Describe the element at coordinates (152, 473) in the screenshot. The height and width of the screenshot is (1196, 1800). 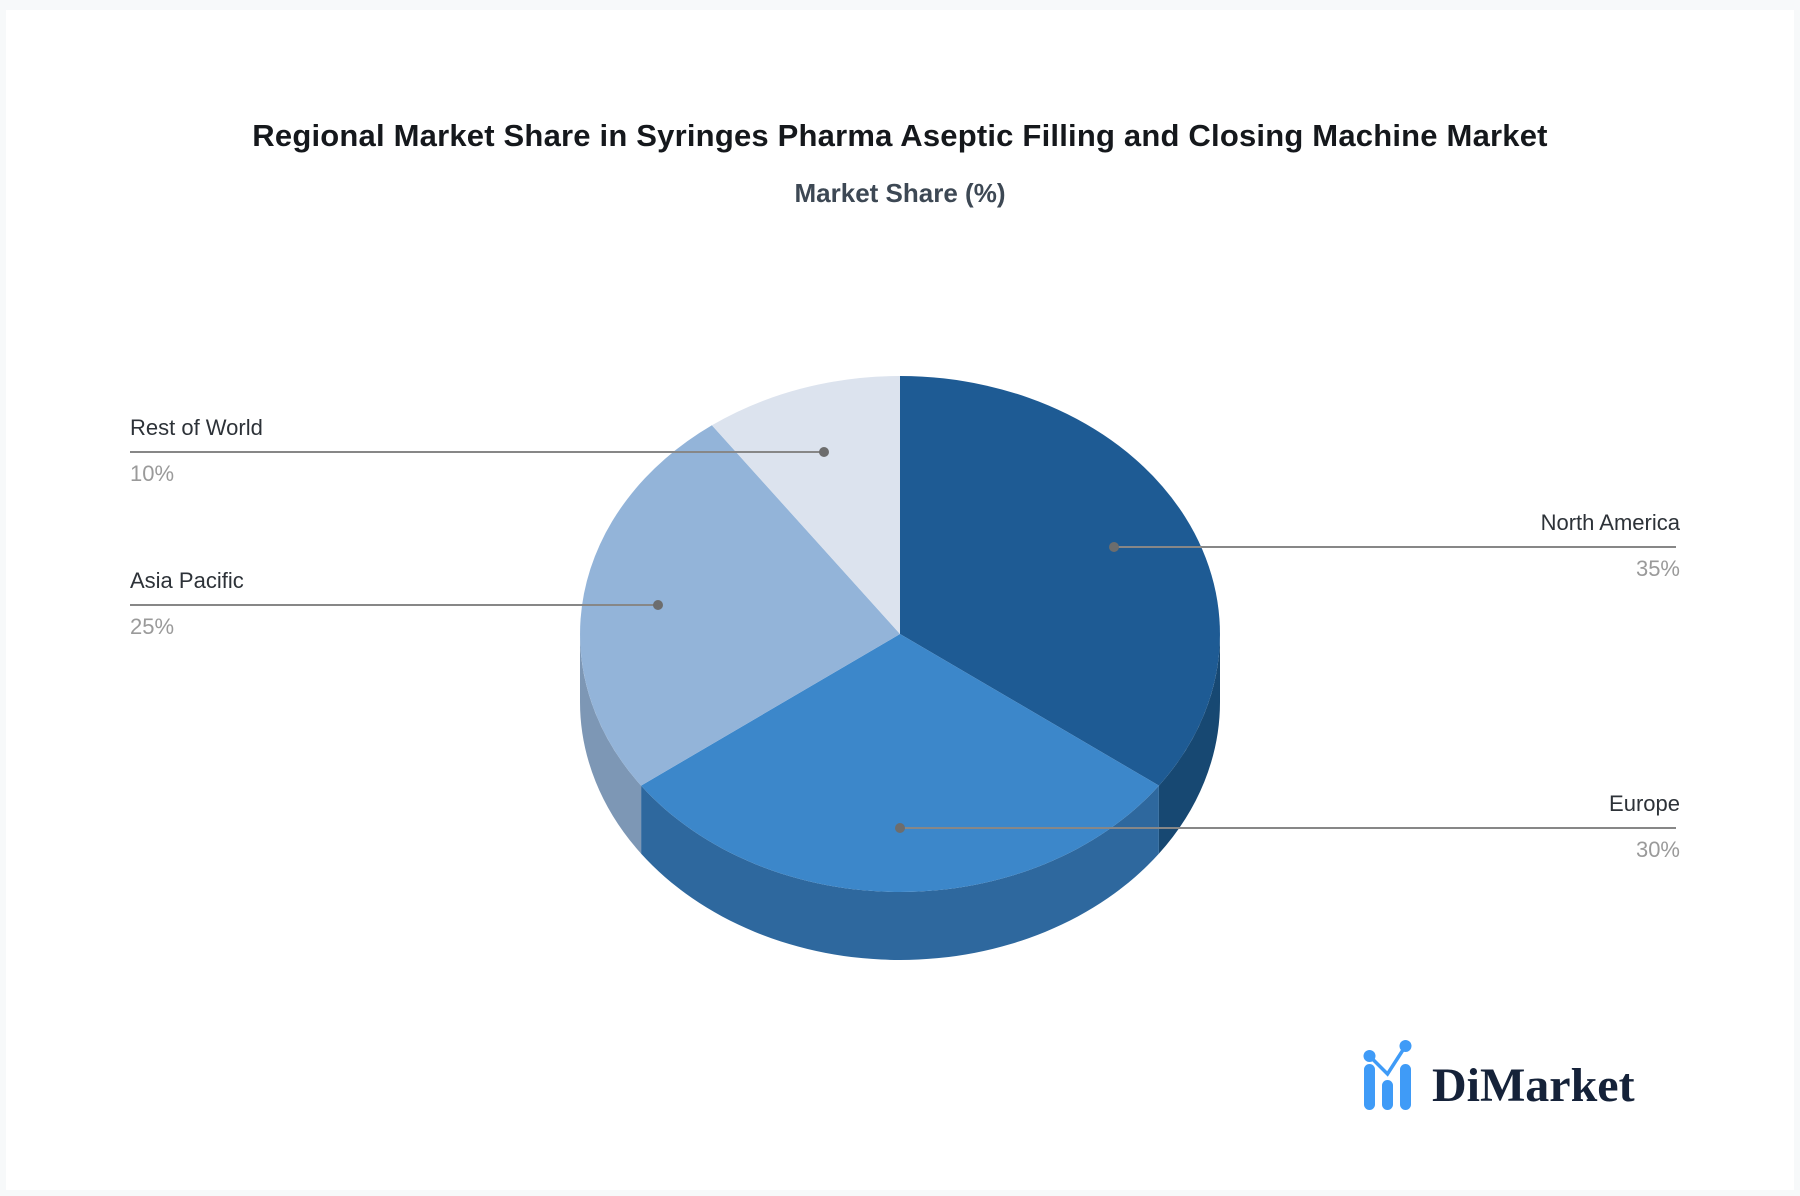
I see `callout-value-rest-of-world: 10%` at that location.